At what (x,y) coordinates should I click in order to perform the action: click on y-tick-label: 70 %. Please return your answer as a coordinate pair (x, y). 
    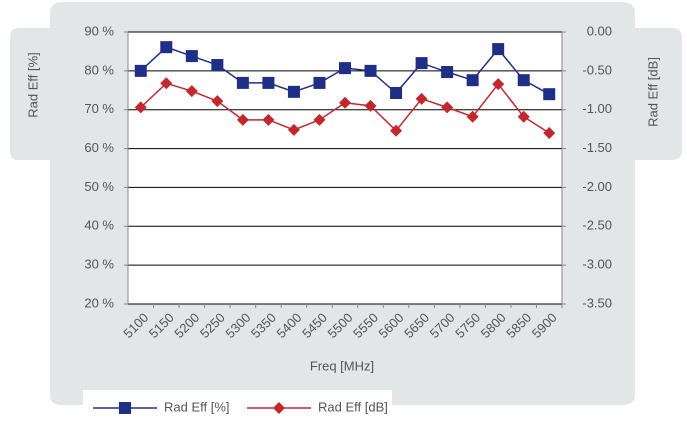
    Looking at the image, I should click on (99, 108).